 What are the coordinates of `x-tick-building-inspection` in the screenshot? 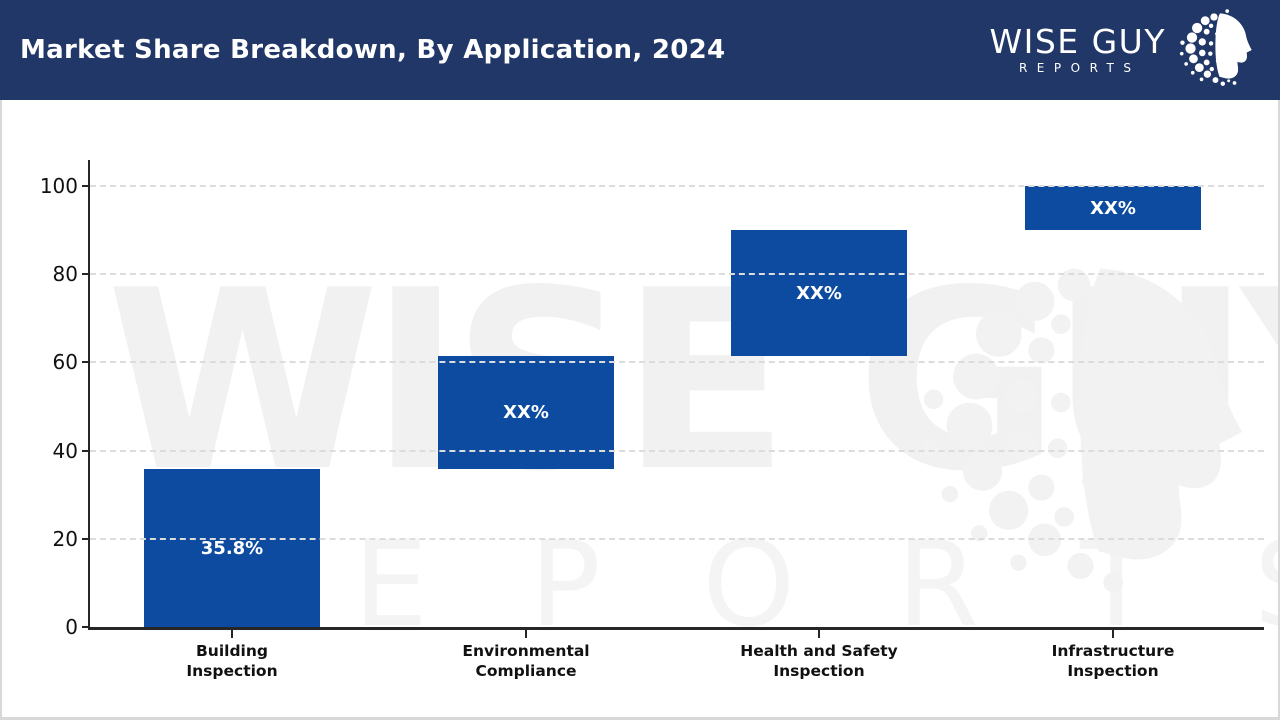 It's located at (232, 634).